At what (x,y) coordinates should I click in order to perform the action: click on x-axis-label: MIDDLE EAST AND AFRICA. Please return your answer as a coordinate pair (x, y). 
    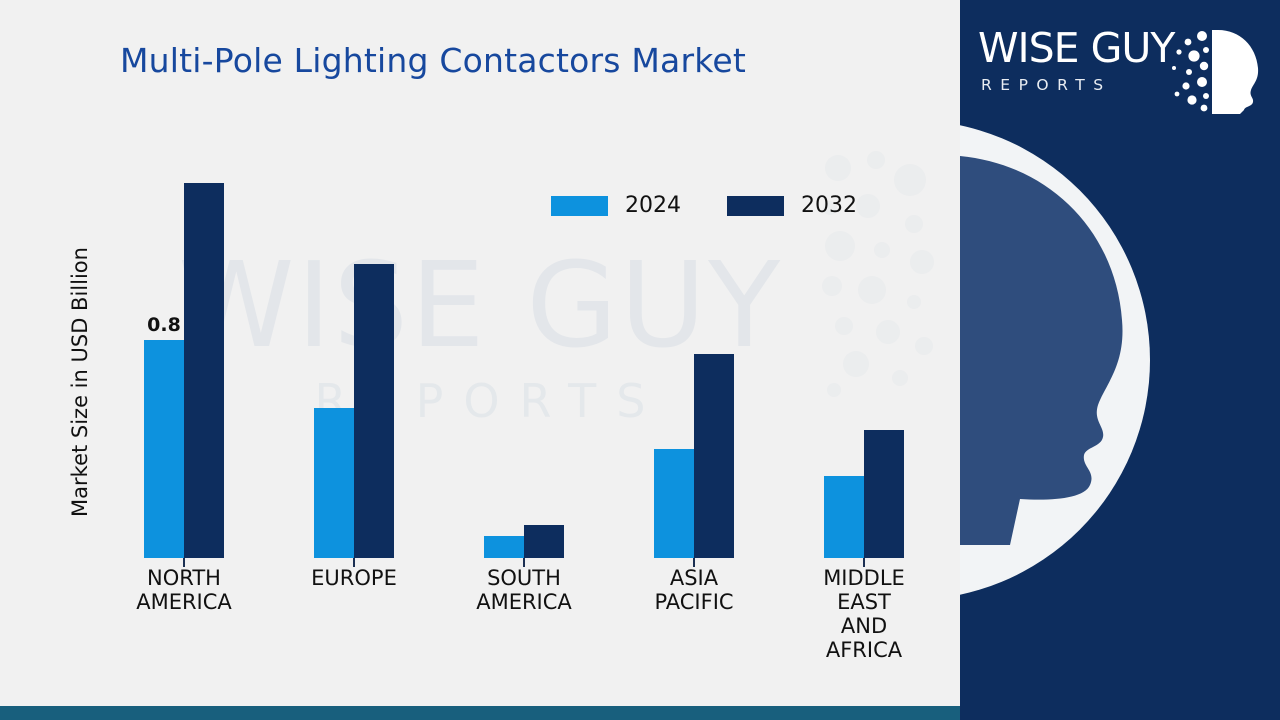
    Looking at the image, I should click on (864, 614).